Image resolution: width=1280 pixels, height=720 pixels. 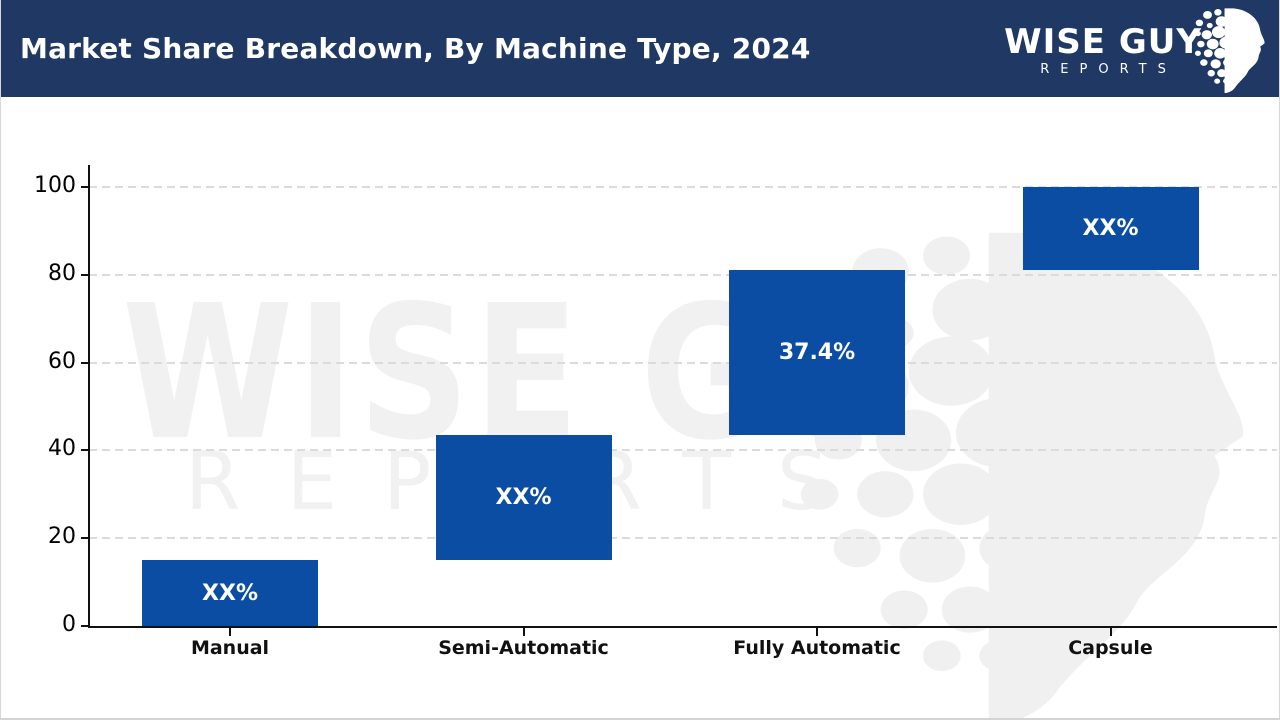 I want to click on head-profile-icon, so click(x=1229, y=50).